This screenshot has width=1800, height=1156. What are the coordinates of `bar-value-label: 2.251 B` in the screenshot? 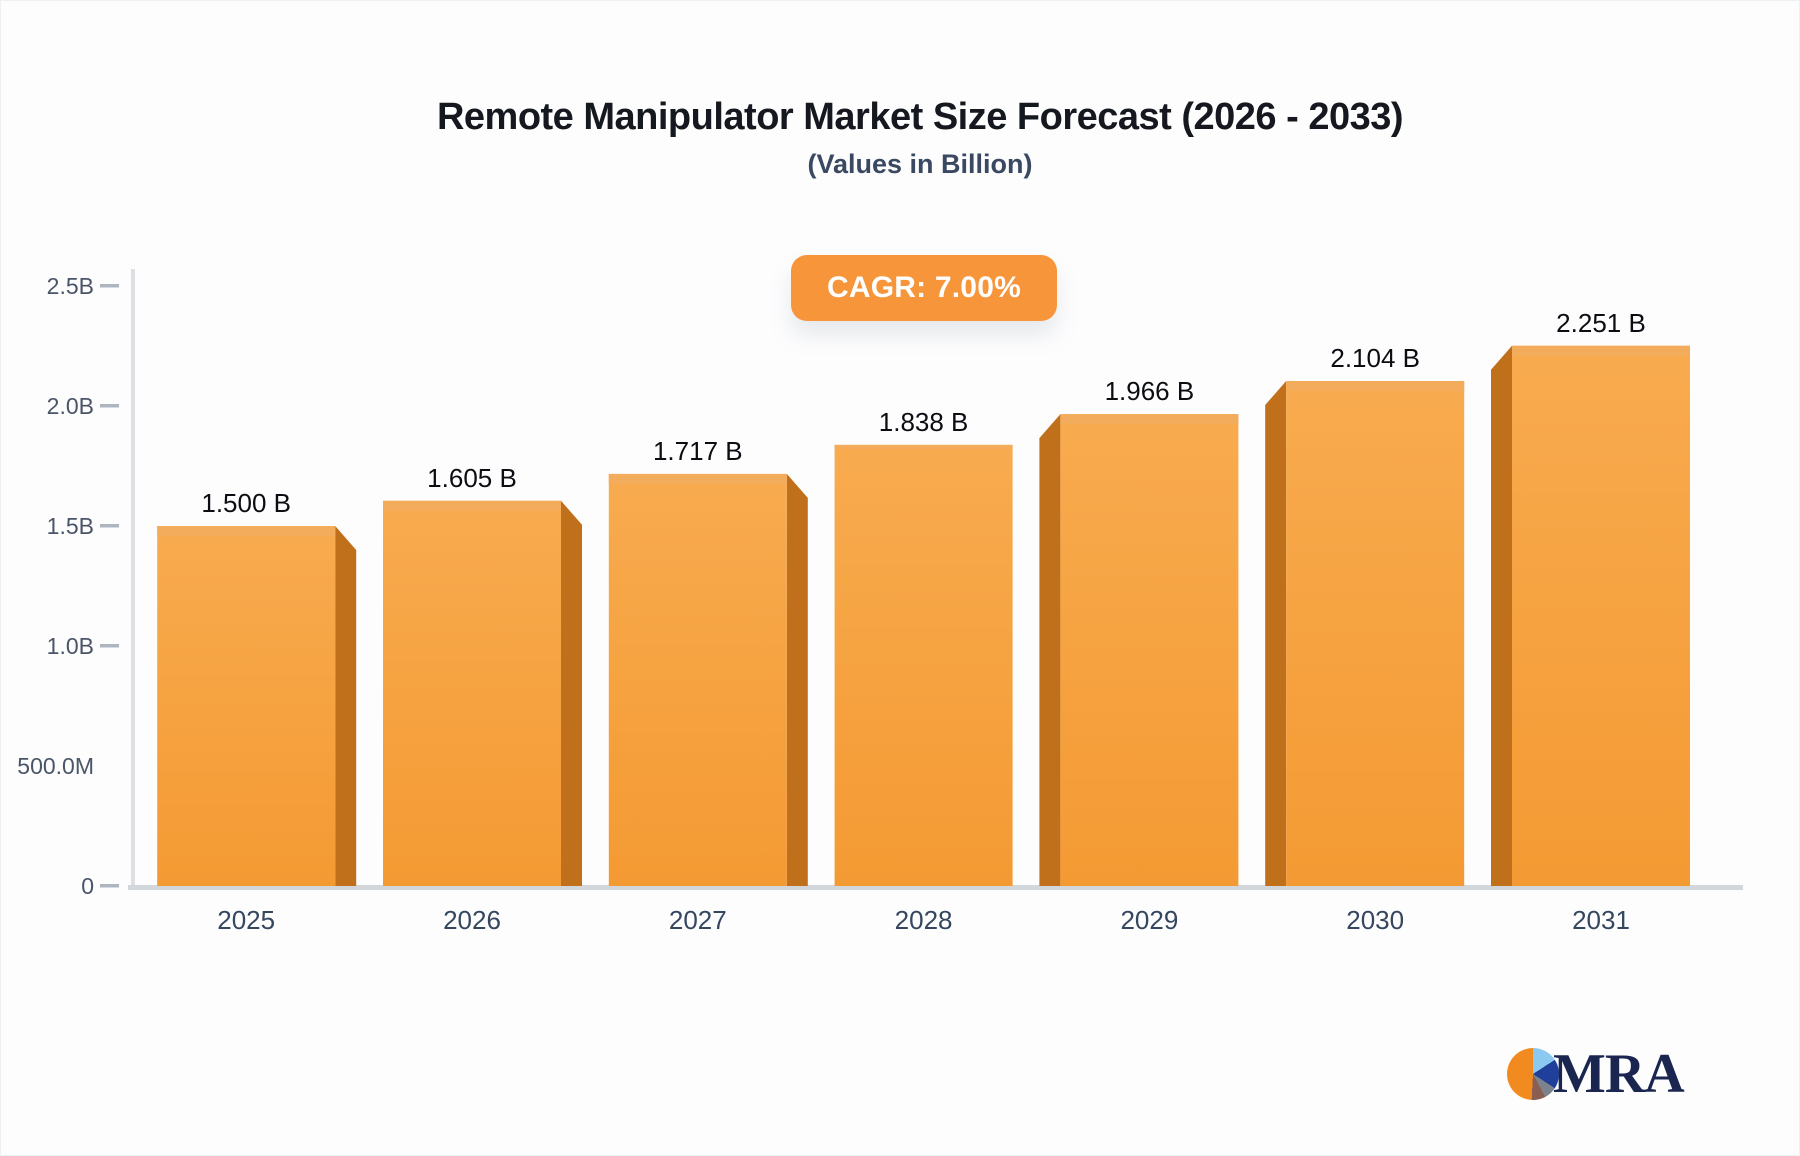 It's located at (1601, 323).